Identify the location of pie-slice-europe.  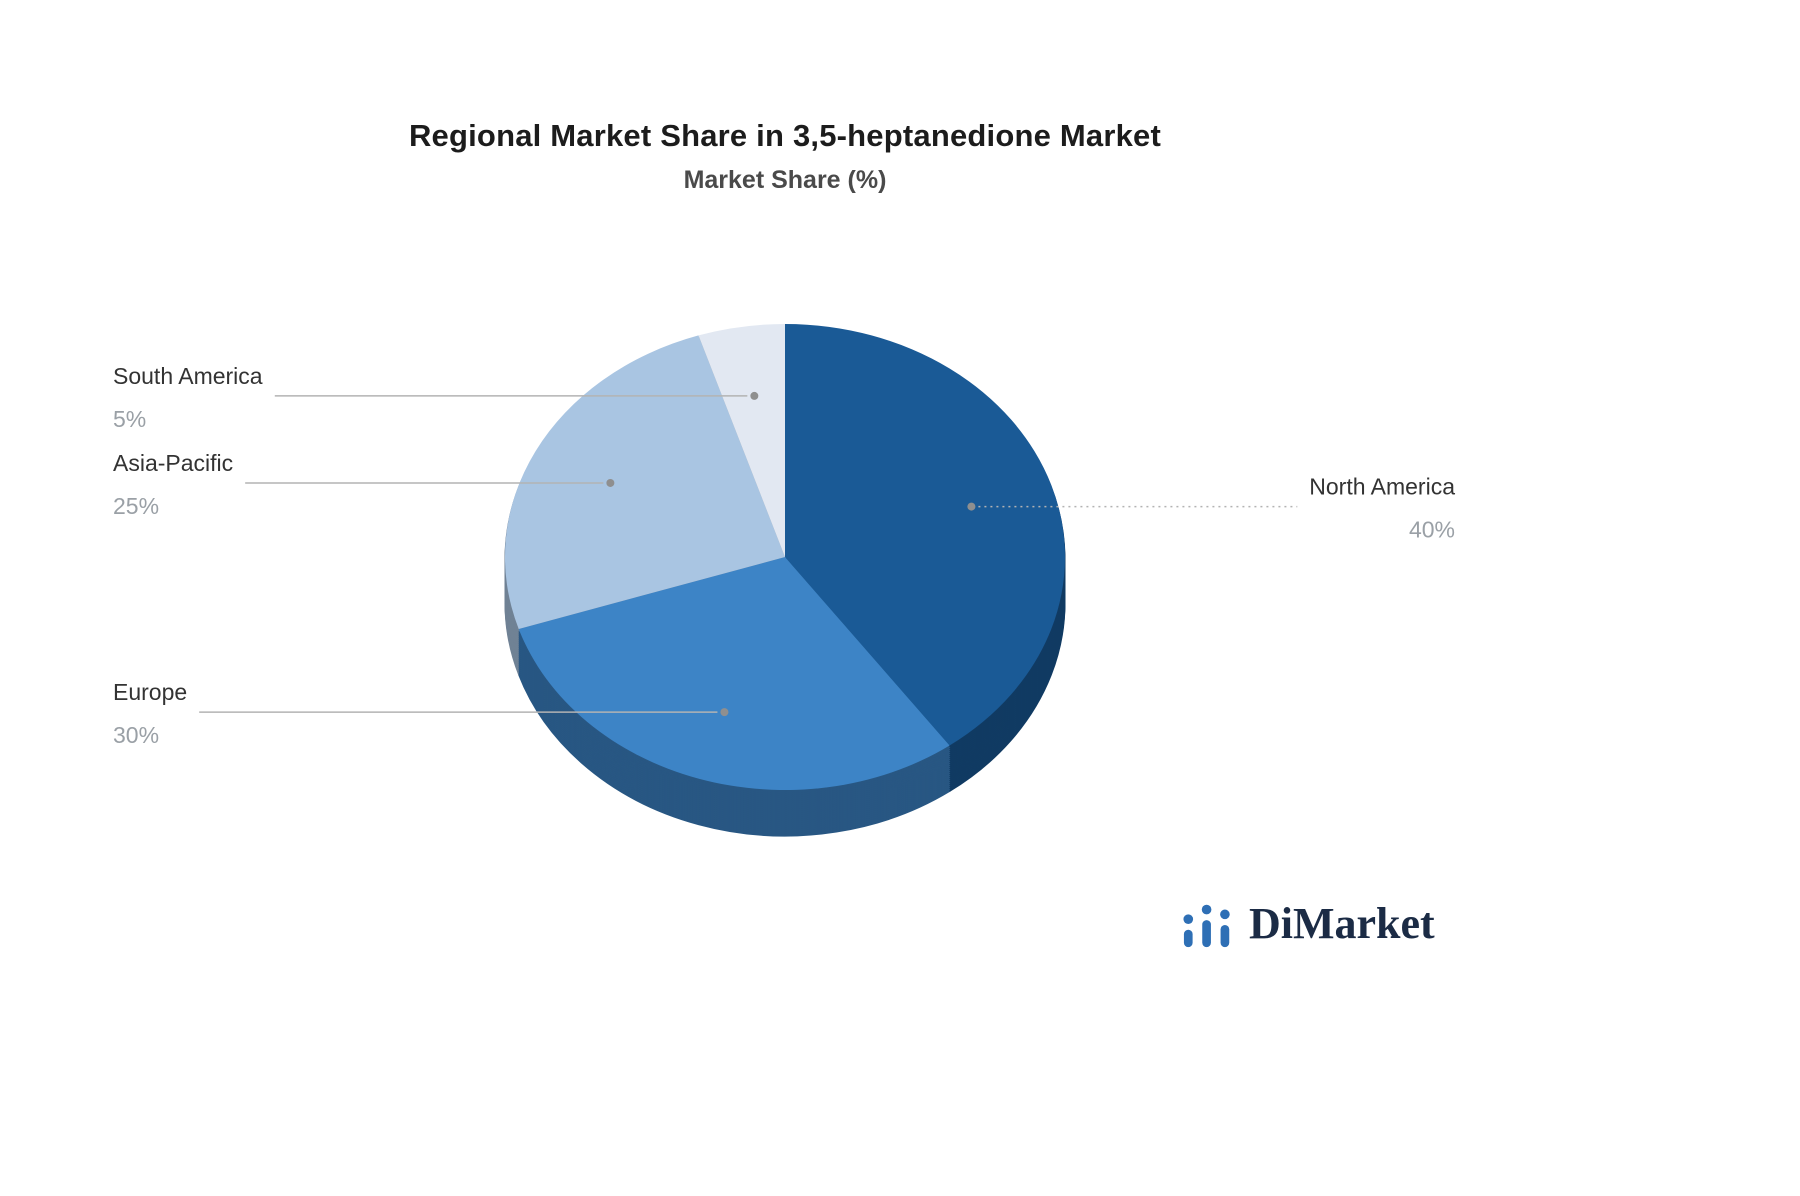
(734, 674).